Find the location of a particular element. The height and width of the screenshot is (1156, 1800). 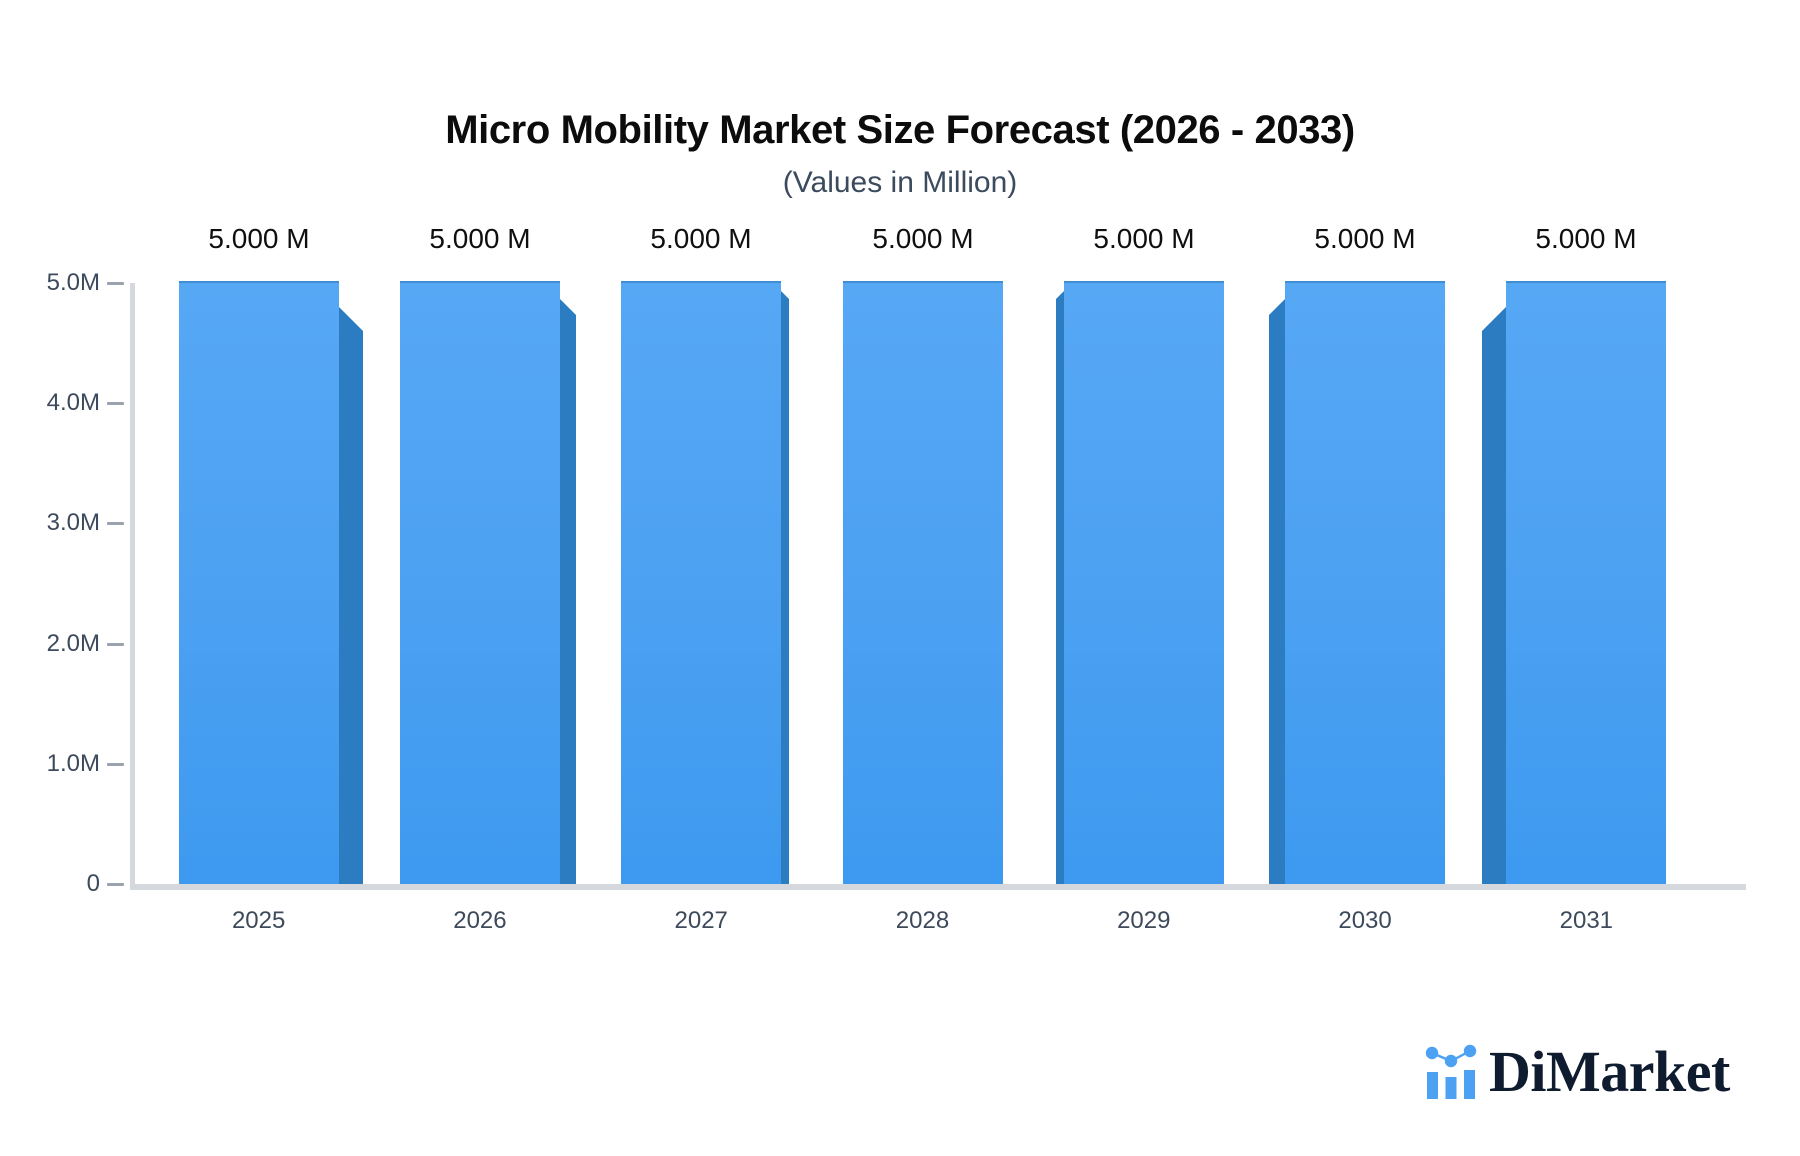

y-axis-tick-label: 1.0M is located at coordinates (73, 763).